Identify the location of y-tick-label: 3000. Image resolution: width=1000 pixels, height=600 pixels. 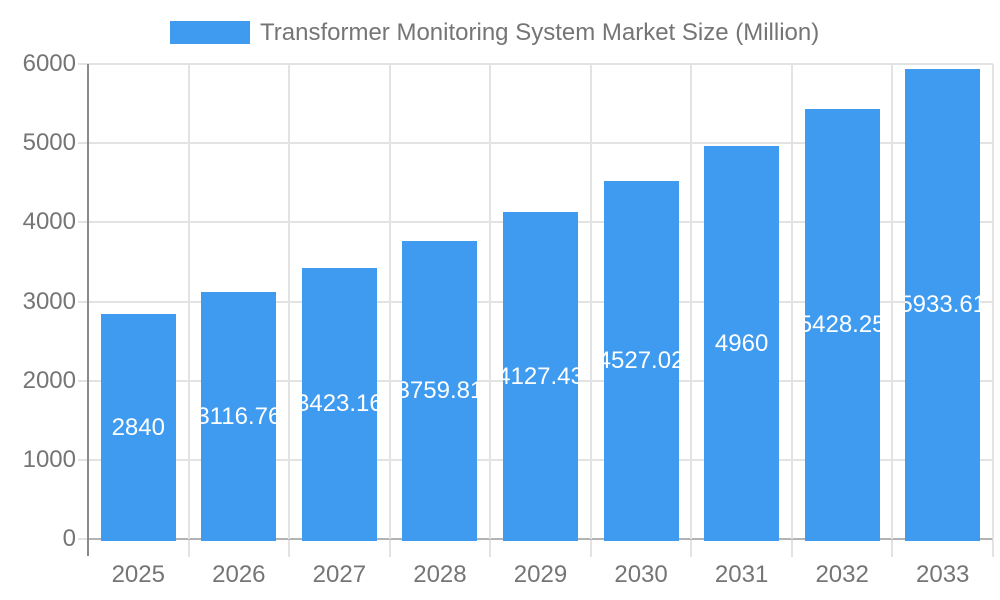
(49, 301).